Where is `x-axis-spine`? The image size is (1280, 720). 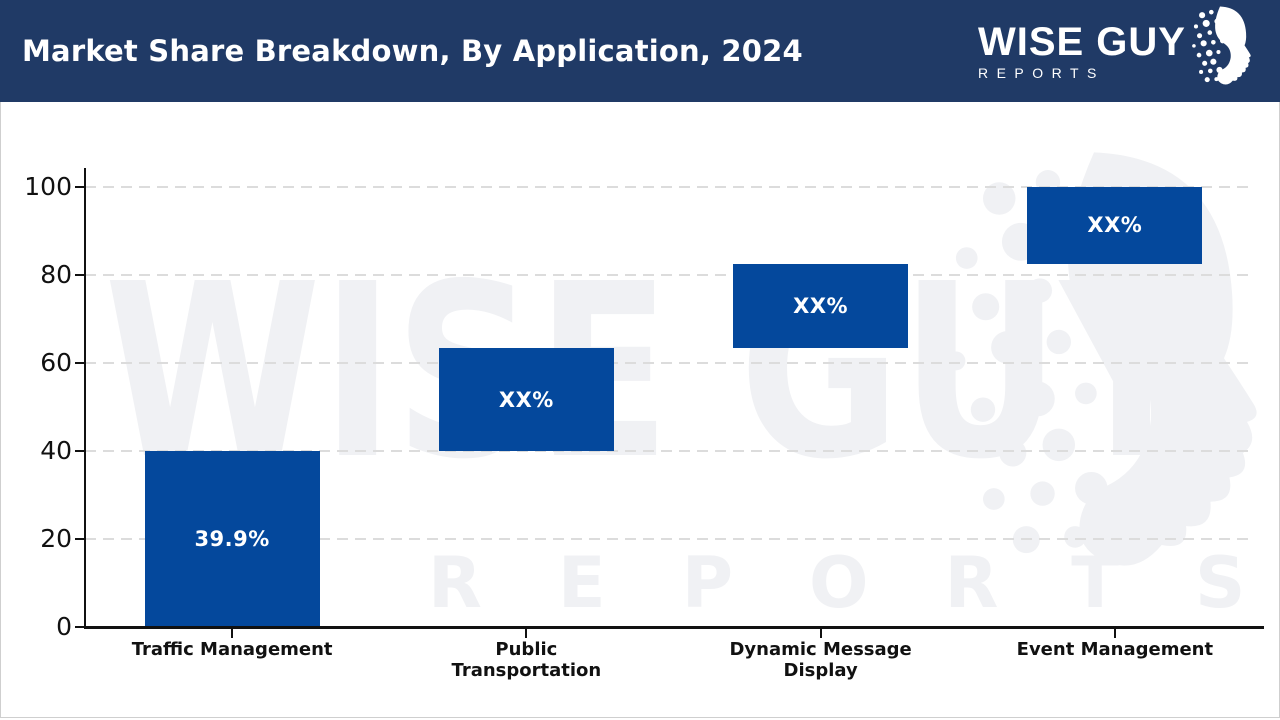 x-axis-spine is located at coordinates (674, 627).